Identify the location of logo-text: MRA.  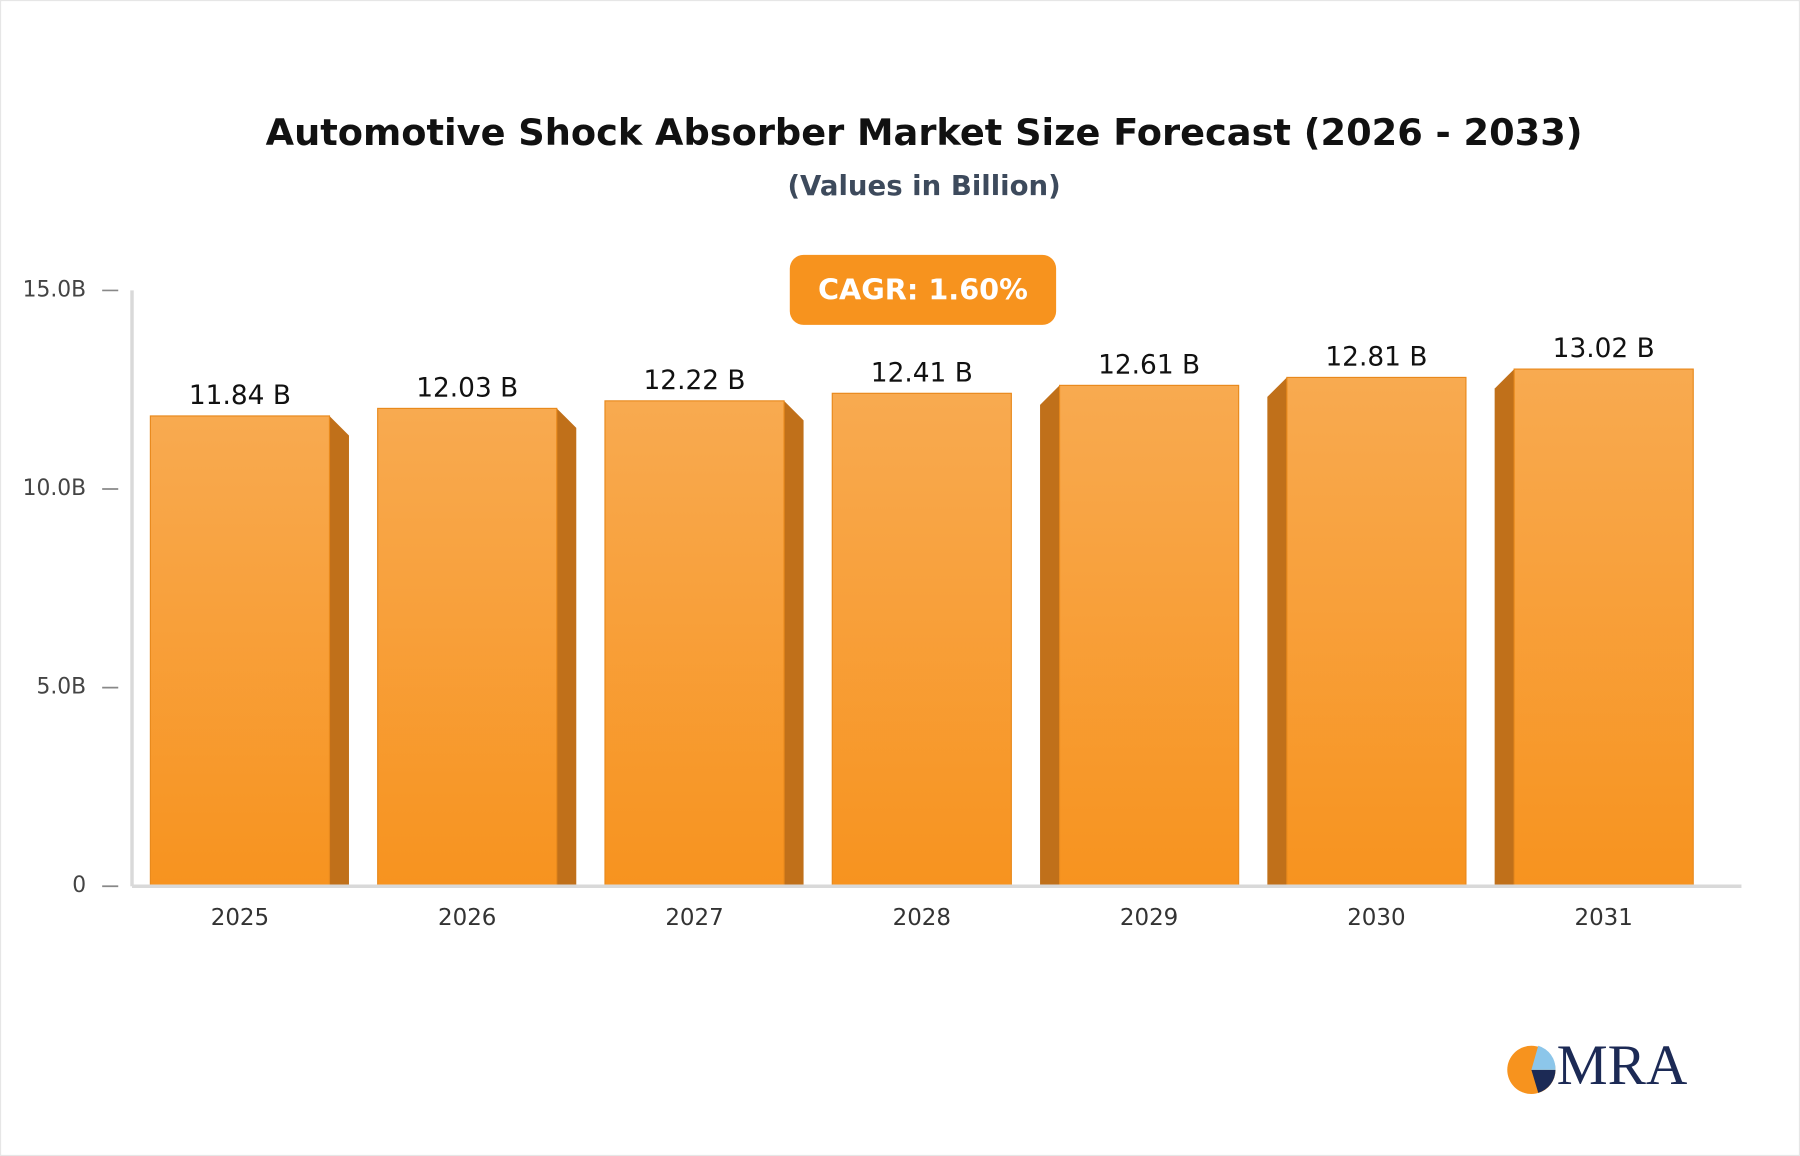
(1622, 1065).